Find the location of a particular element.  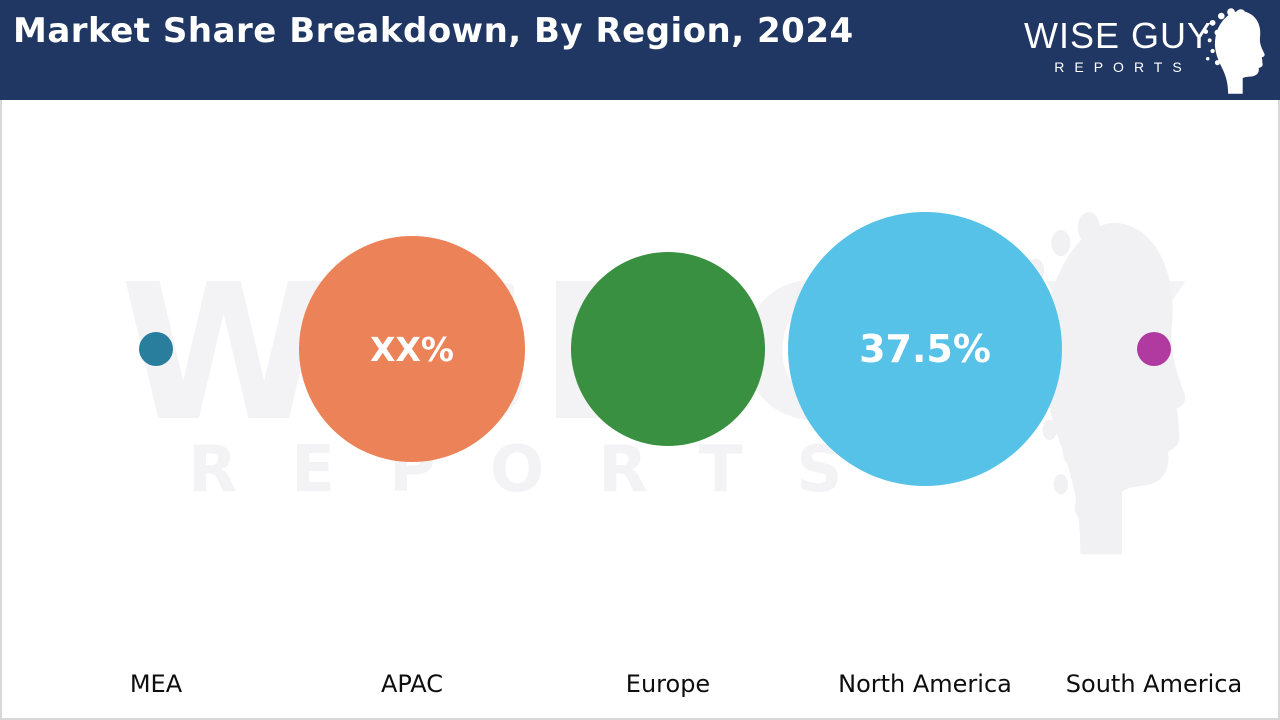

logo-wordmark: WISE GUY is located at coordinates (1117, 35).